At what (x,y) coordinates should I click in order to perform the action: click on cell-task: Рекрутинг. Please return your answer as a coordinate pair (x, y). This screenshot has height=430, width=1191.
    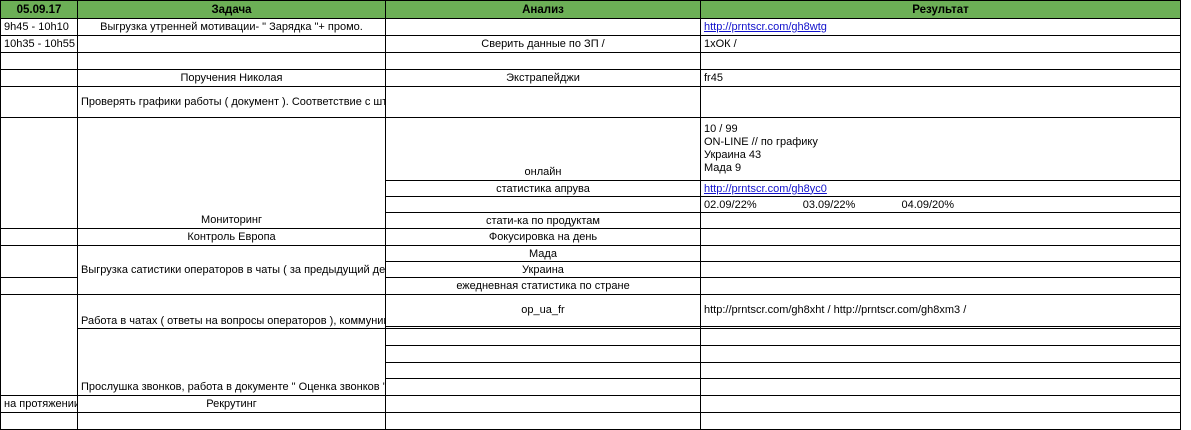
    Looking at the image, I should click on (231, 404).